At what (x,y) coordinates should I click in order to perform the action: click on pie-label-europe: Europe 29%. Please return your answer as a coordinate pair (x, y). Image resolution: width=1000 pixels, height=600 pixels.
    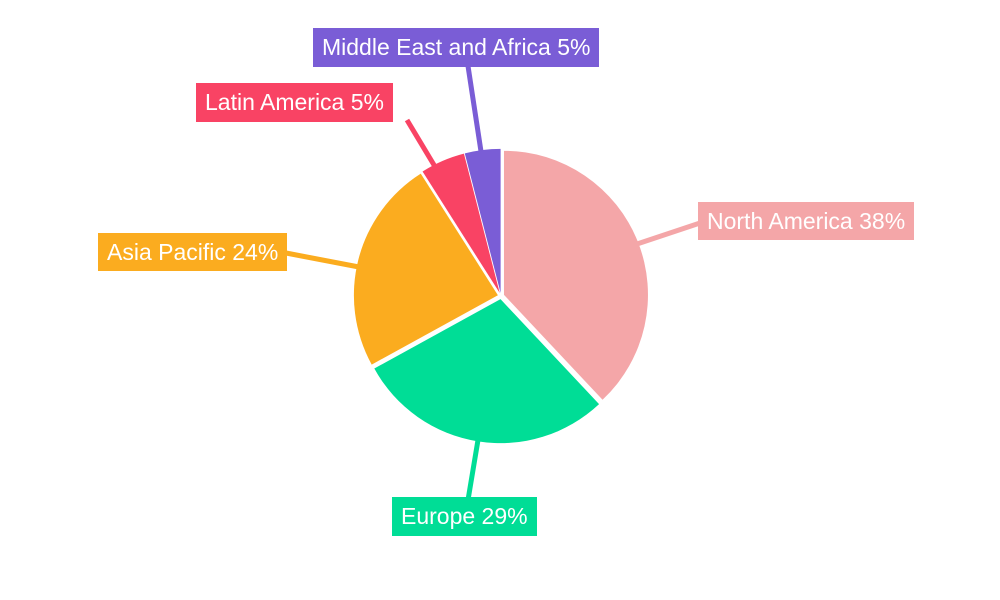
    Looking at the image, I should click on (464, 516).